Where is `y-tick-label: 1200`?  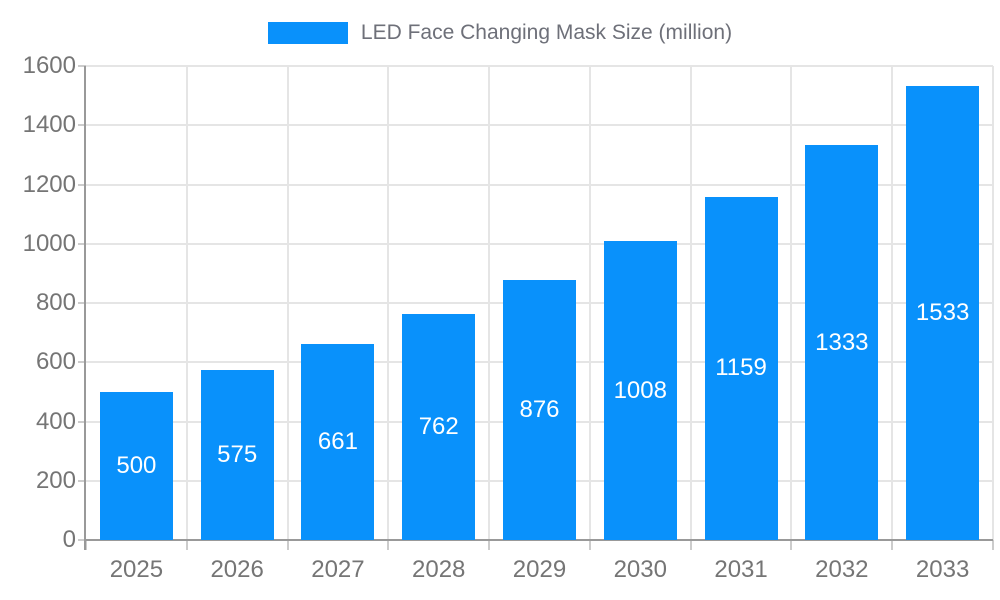 y-tick-label: 1200 is located at coordinates (49, 184).